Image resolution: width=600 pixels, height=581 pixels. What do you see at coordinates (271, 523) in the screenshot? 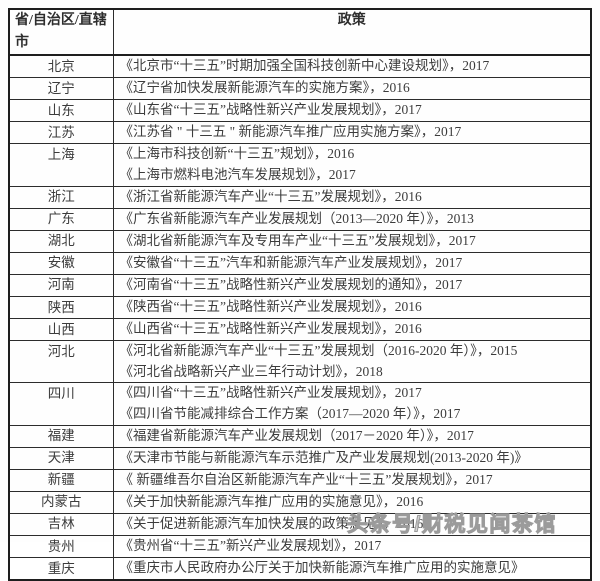
I see `policy-line: 《关于促进新能源汽车加快发展的政策意见》，2016` at bounding box center [271, 523].